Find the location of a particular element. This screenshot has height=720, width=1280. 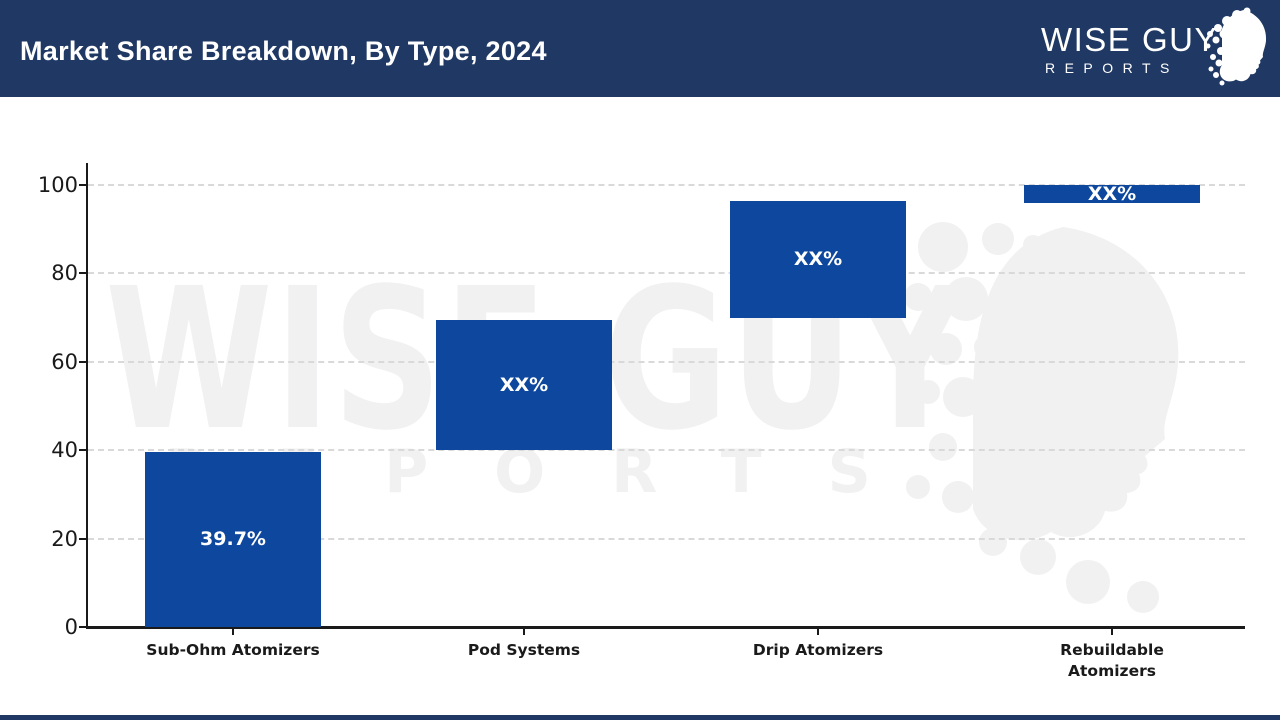

bar-value-label-pod-systems: XX% is located at coordinates (524, 384).